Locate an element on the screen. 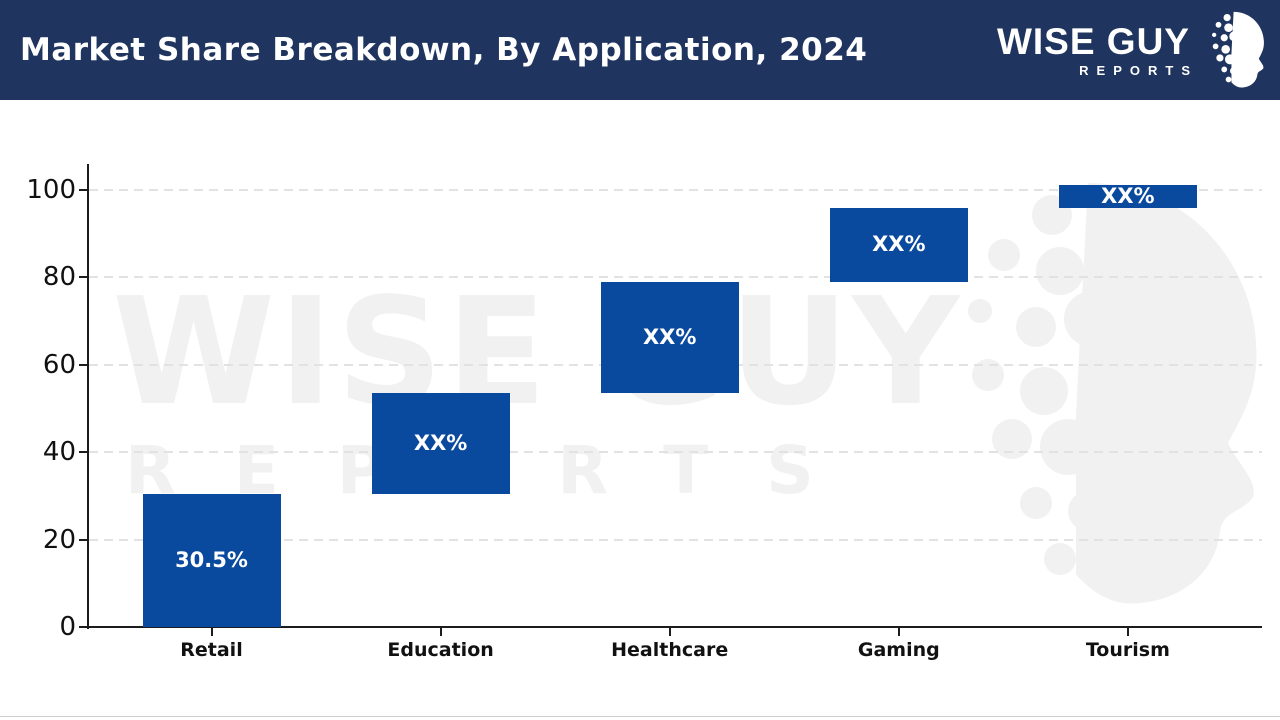  x-tick-label-healthcare: Healthcare is located at coordinates (670, 650).